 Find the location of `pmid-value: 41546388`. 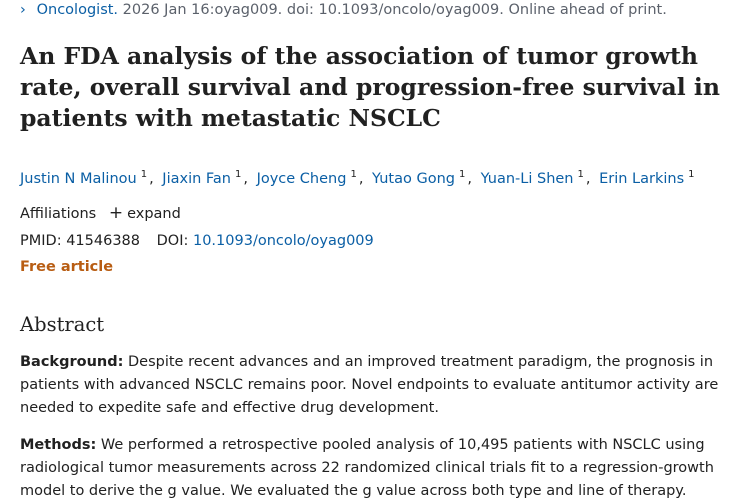

pmid-value: 41546388 is located at coordinates (103, 241).